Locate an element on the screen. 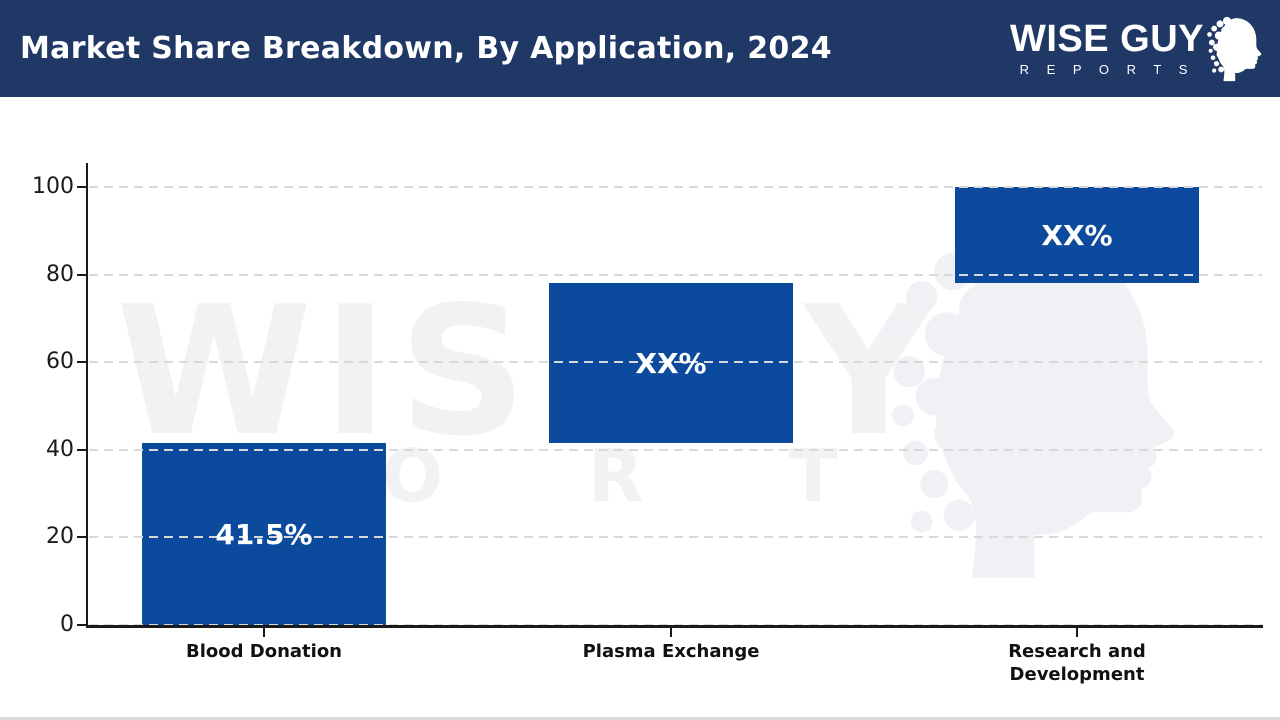 This screenshot has width=1280, height=720. logo-brand-sub: R E P O R T S is located at coordinates (1107, 69).